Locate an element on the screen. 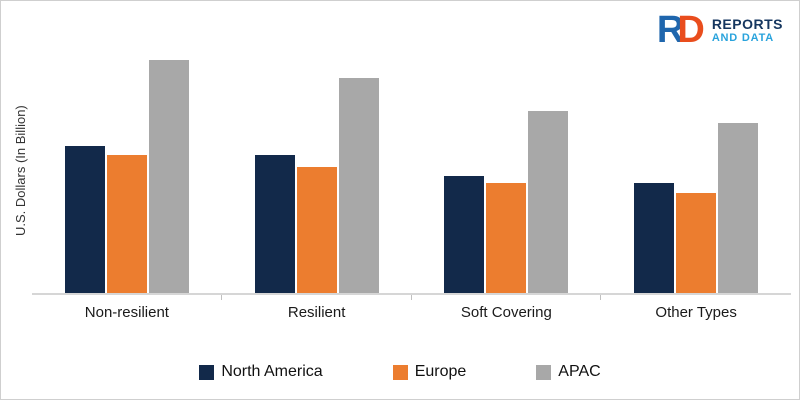 The height and width of the screenshot is (400, 800). bar-europe-non-resilient is located at coordinates (126, 224).